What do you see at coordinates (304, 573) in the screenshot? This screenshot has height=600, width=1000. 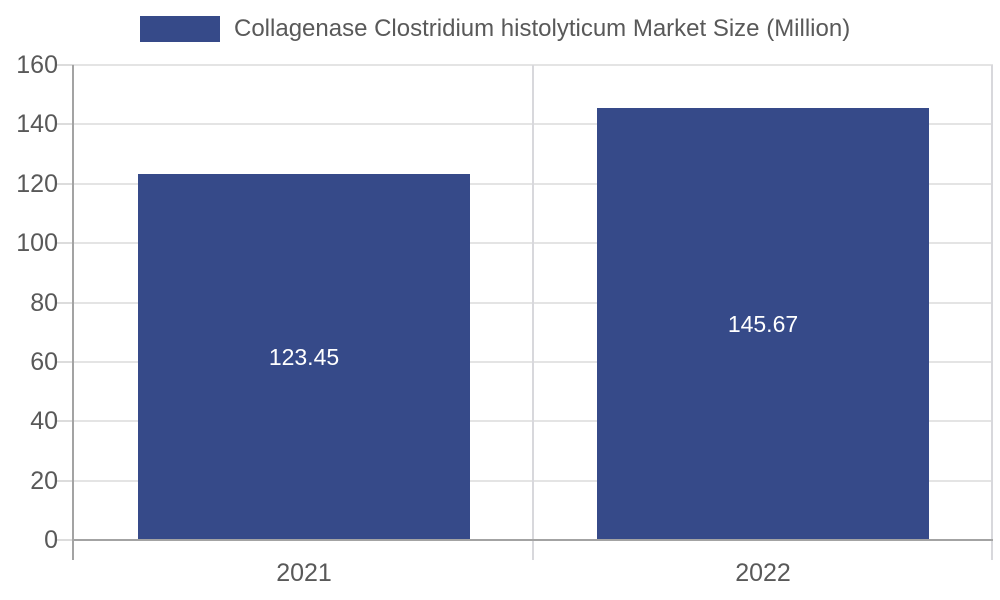 I see `x-axis-tick-label: 2021` at bounding box center [304, 573].